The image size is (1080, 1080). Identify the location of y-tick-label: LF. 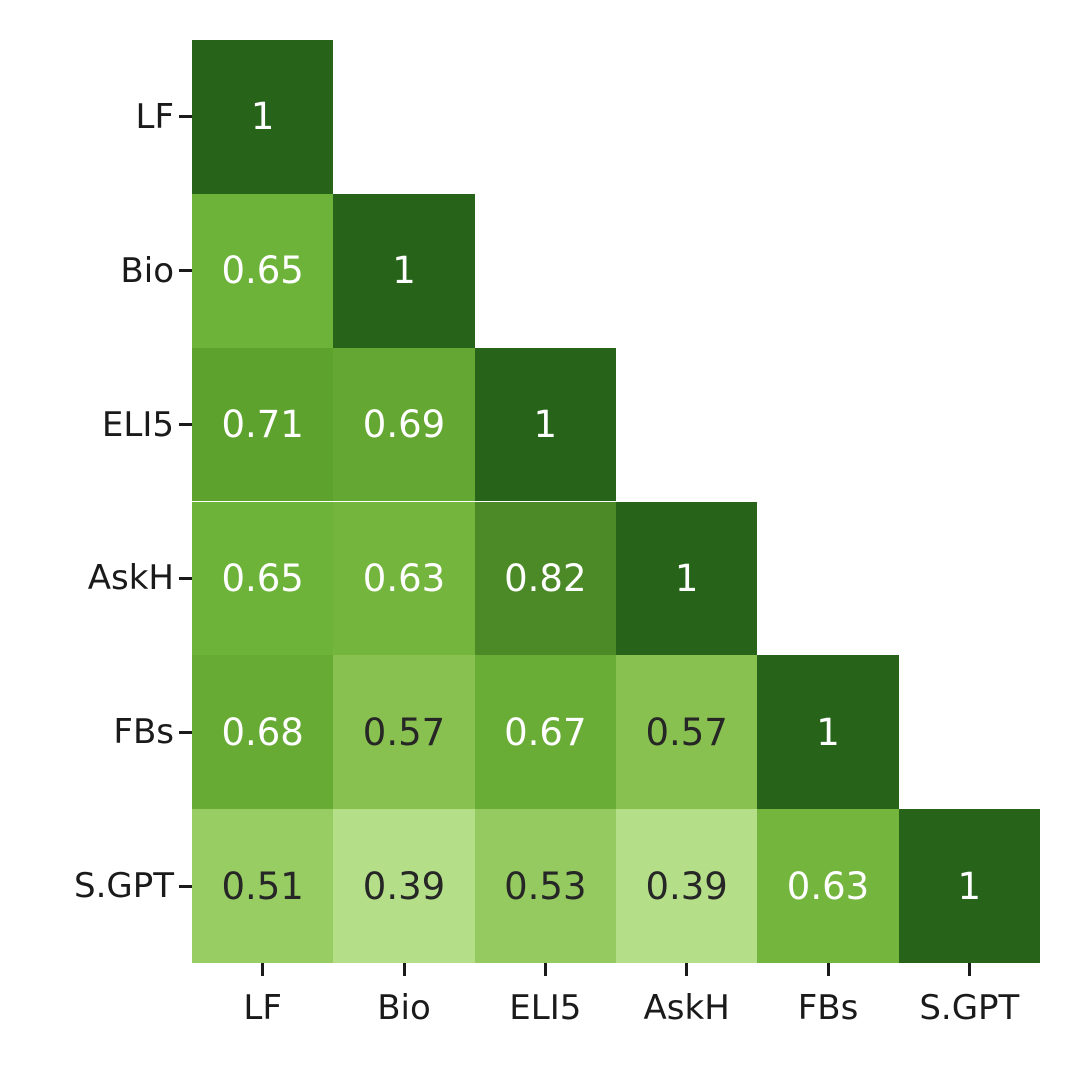
(155, 116).